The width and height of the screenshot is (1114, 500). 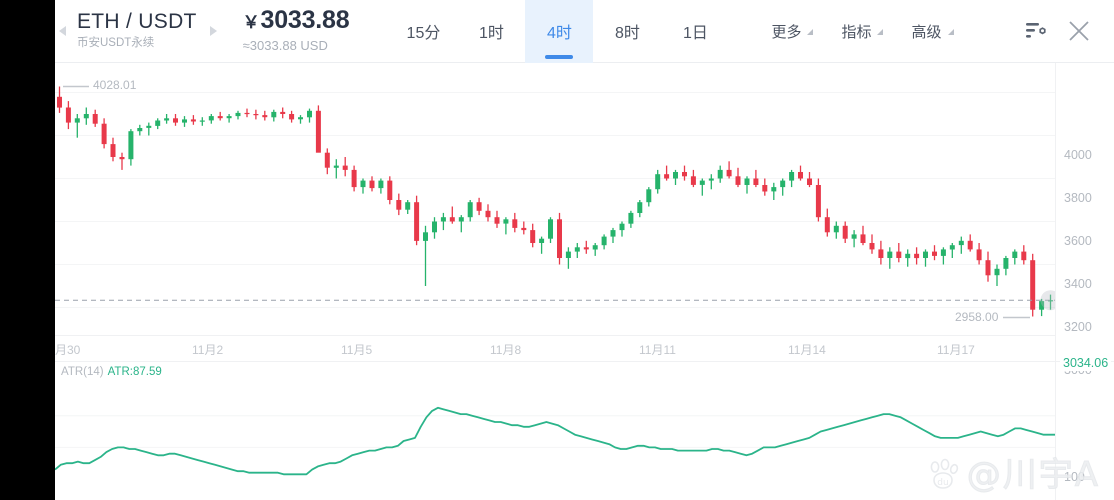 I want to click on next-symbol-button, so click(x=214, y=31).